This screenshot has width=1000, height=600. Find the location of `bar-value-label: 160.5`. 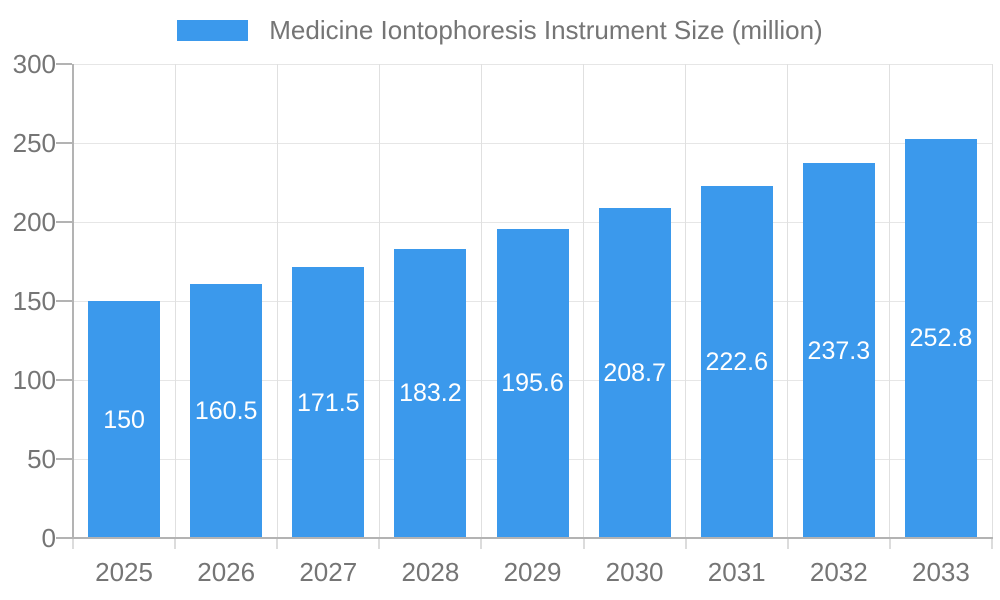

bar-value-label: 160.5 is located at coordinates (226, 411).